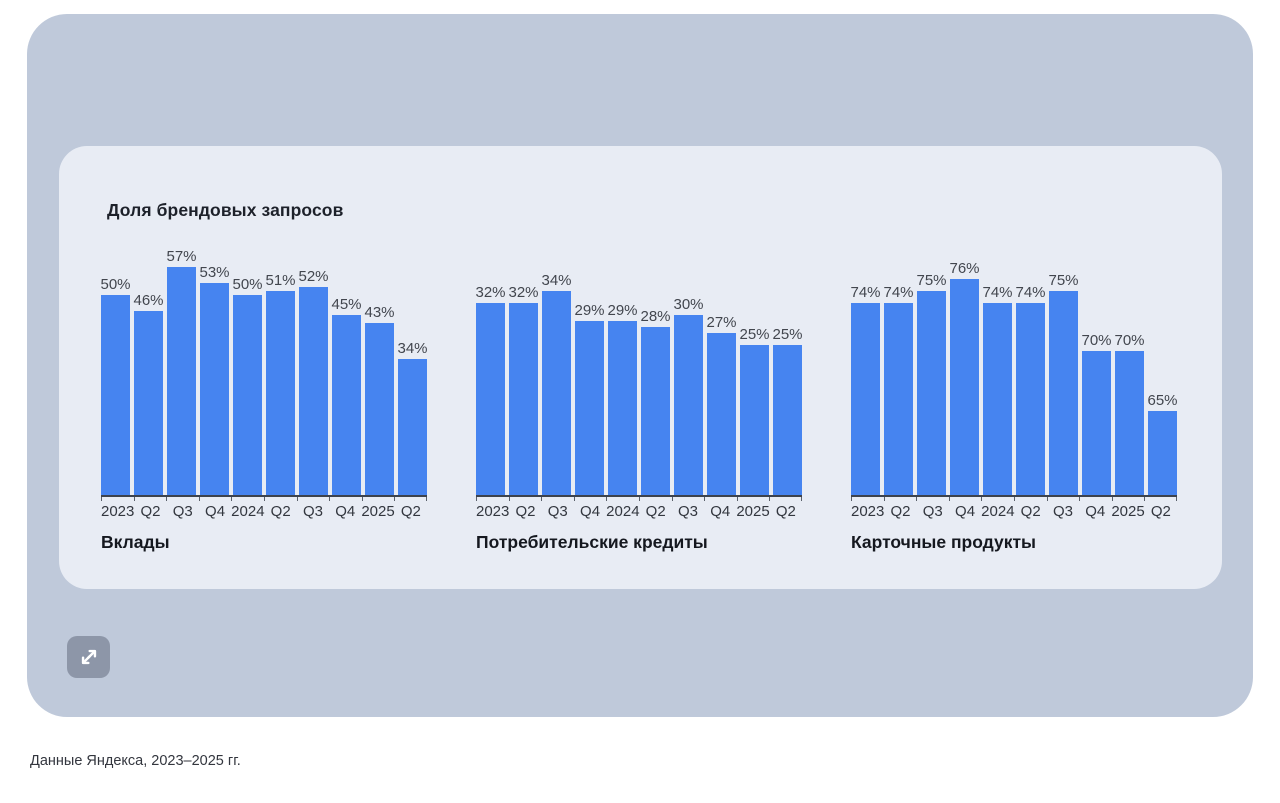  I want to click on expand-button, so click(88, 657).